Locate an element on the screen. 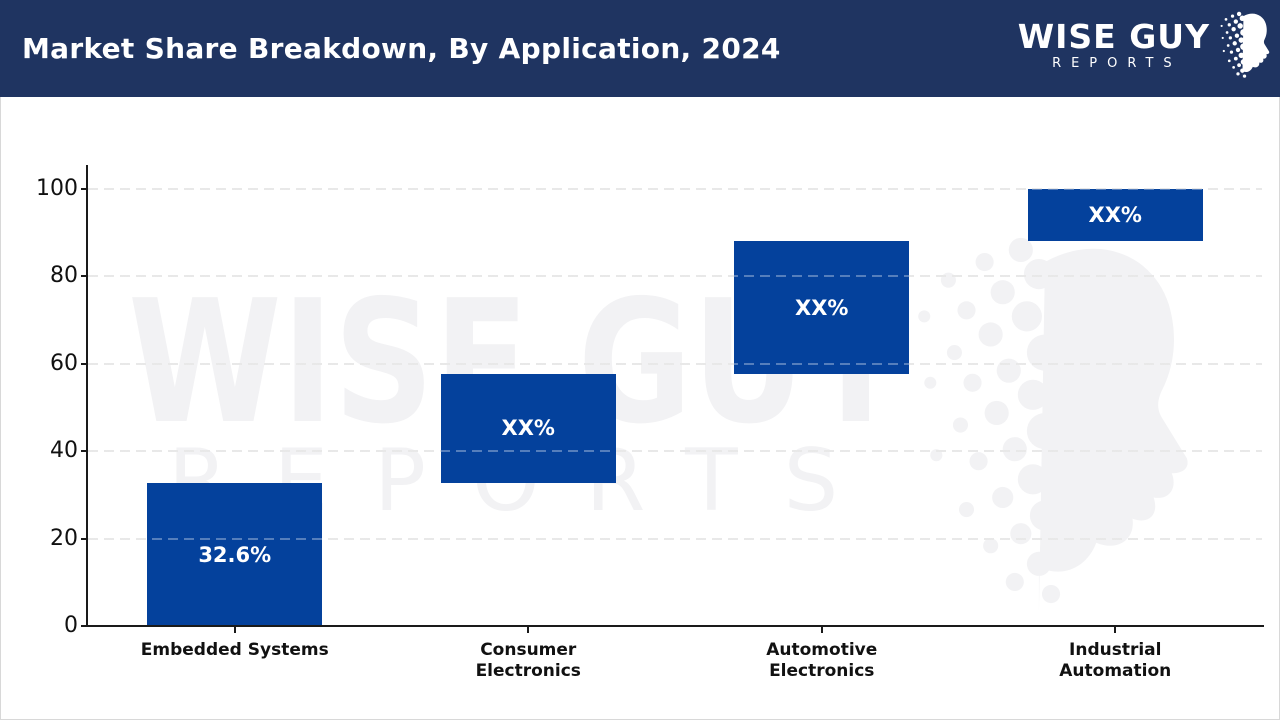  x-category-label-automotive-electronics: Automotive Electronics is located at coordinates (822, 661).